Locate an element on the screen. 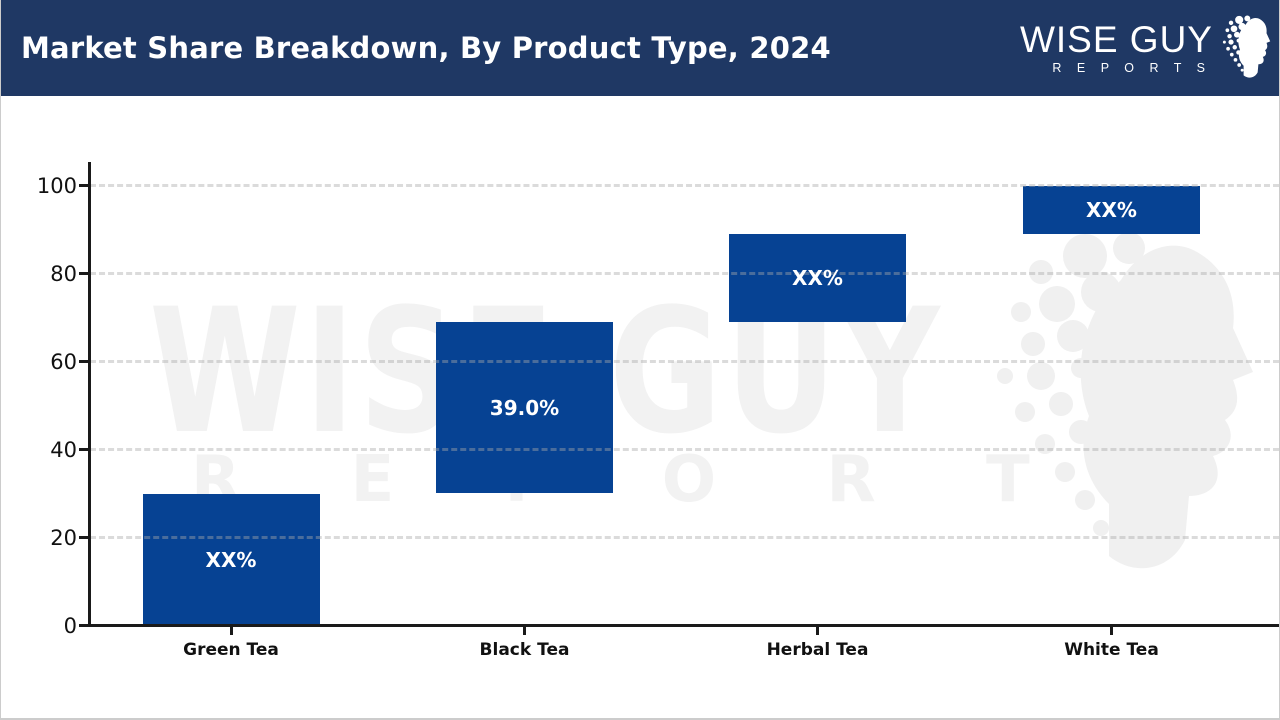 This screenshot has height=720, width=1280. x-tick-mark-white-tea is located at coordinates (1111, 631).